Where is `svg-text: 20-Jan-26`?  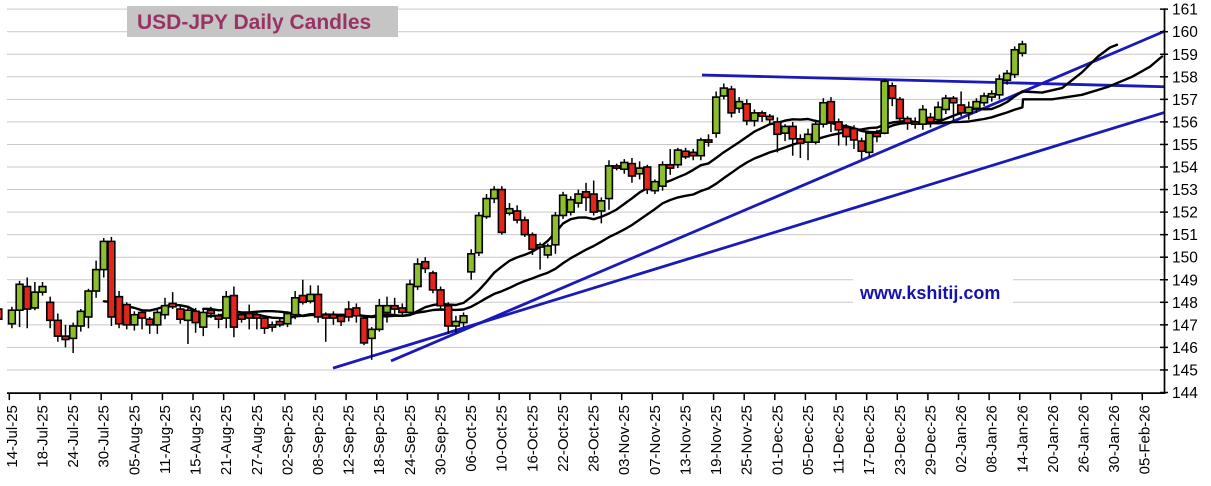 svg-text: 20-Jan-26 is located at coordinates (1053, 439).